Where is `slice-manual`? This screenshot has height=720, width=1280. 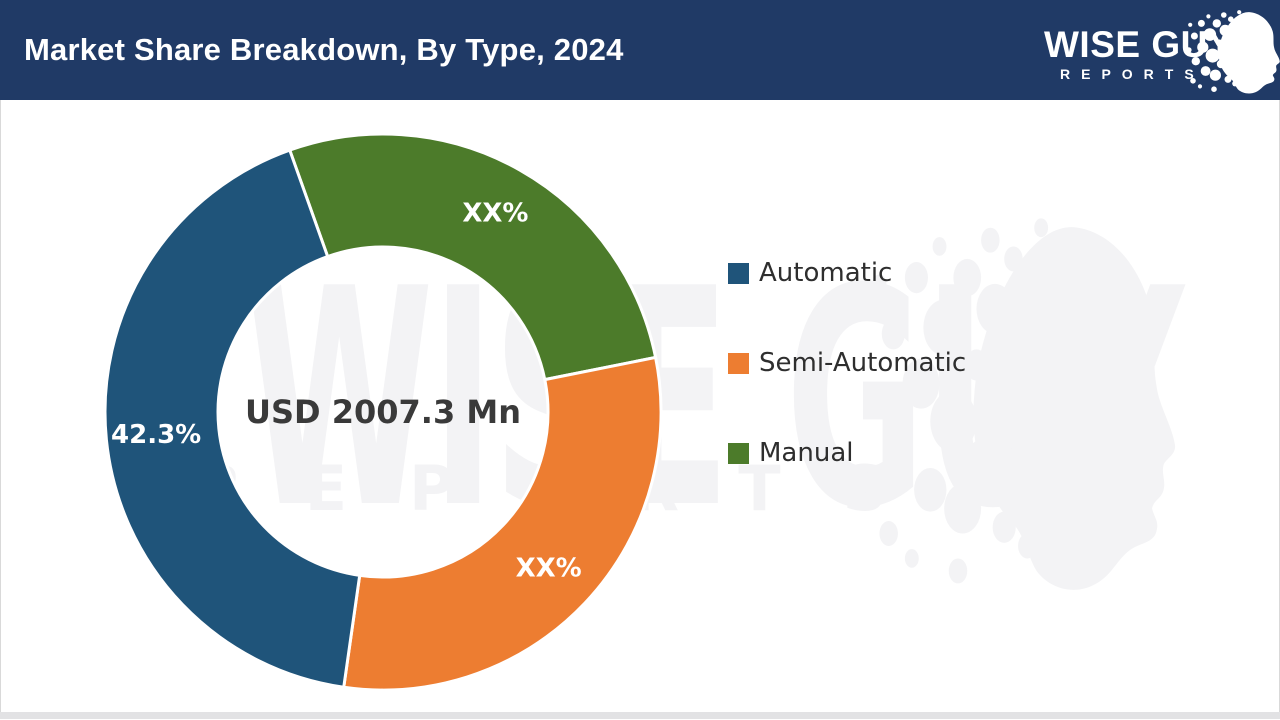 slice-manual is located at coordinates (472, 257).